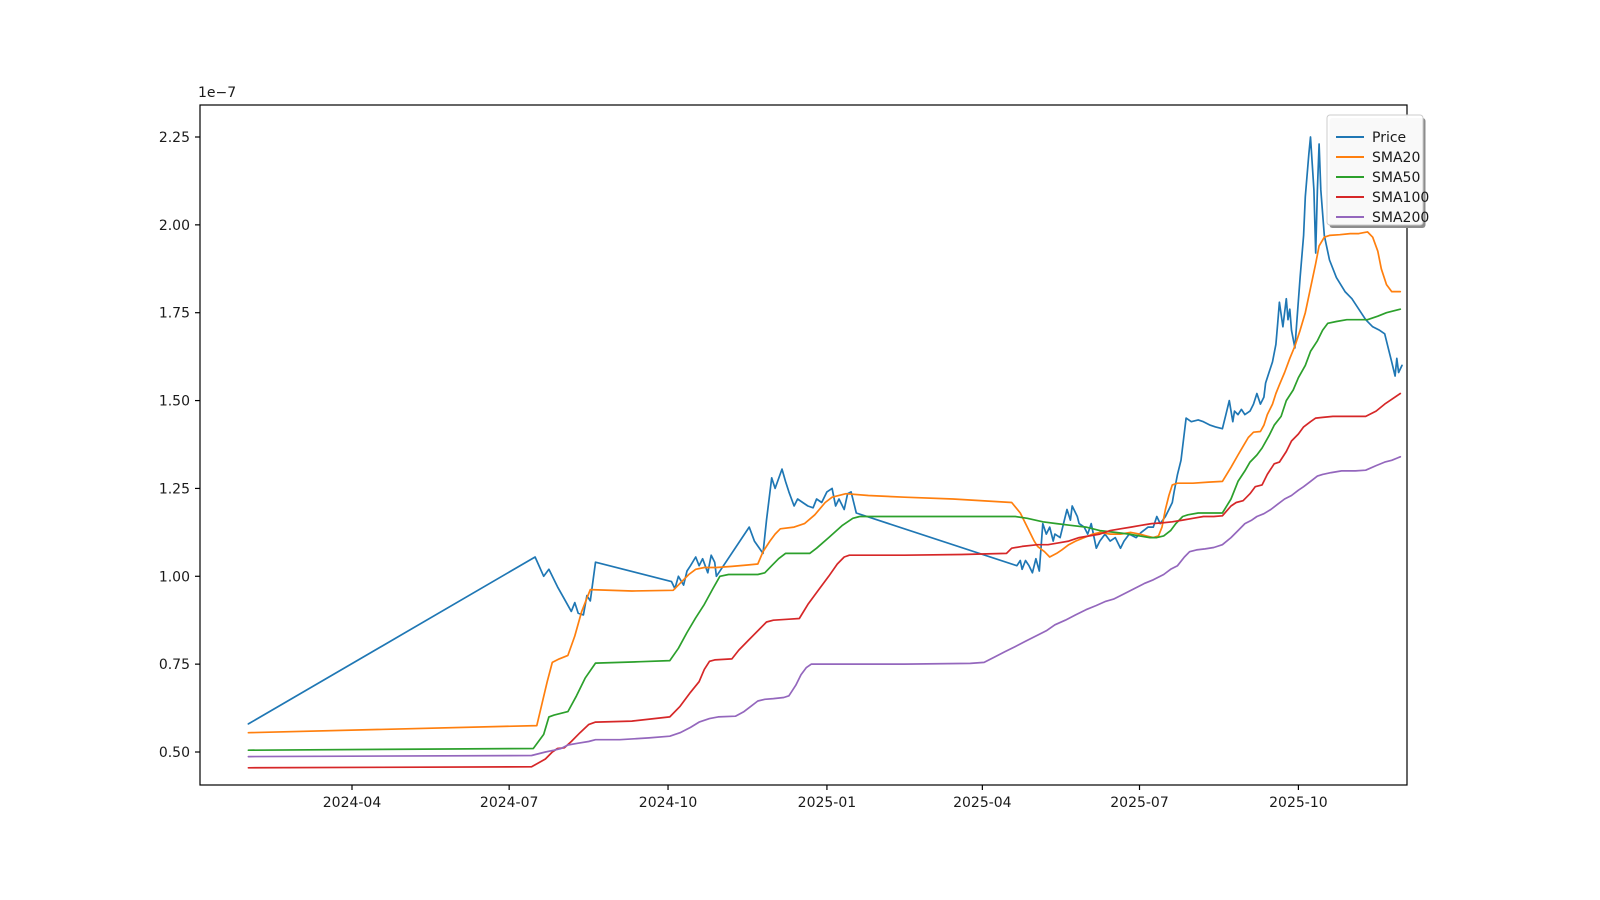 Image resolution: width=1600 pixels, height=900 pixels. What do you see at coordinates (174, 577) in the screenshot?
I see `y-tick-label: 1.00` at bounding box center [174, 577].